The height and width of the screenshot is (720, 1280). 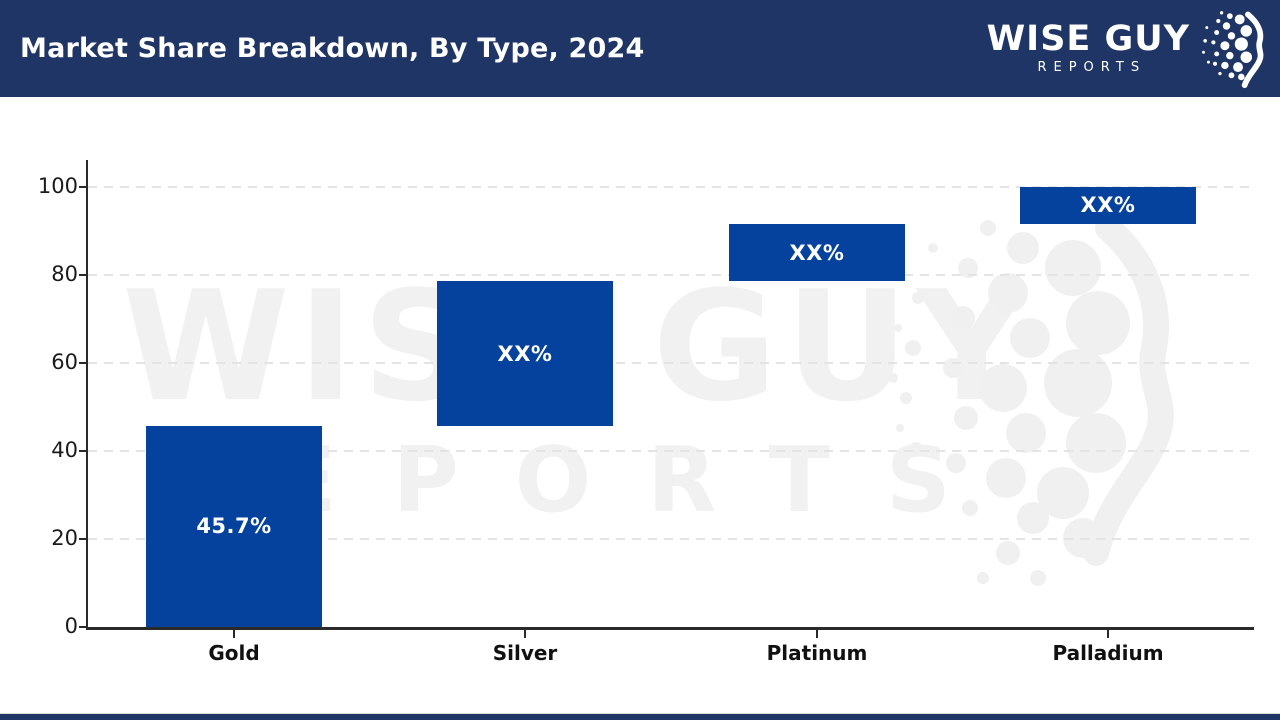 What do you see at coordinates (234, 653) in the screenshot?
I see `x-category-label: Gold` at bounding box center [234, 653].